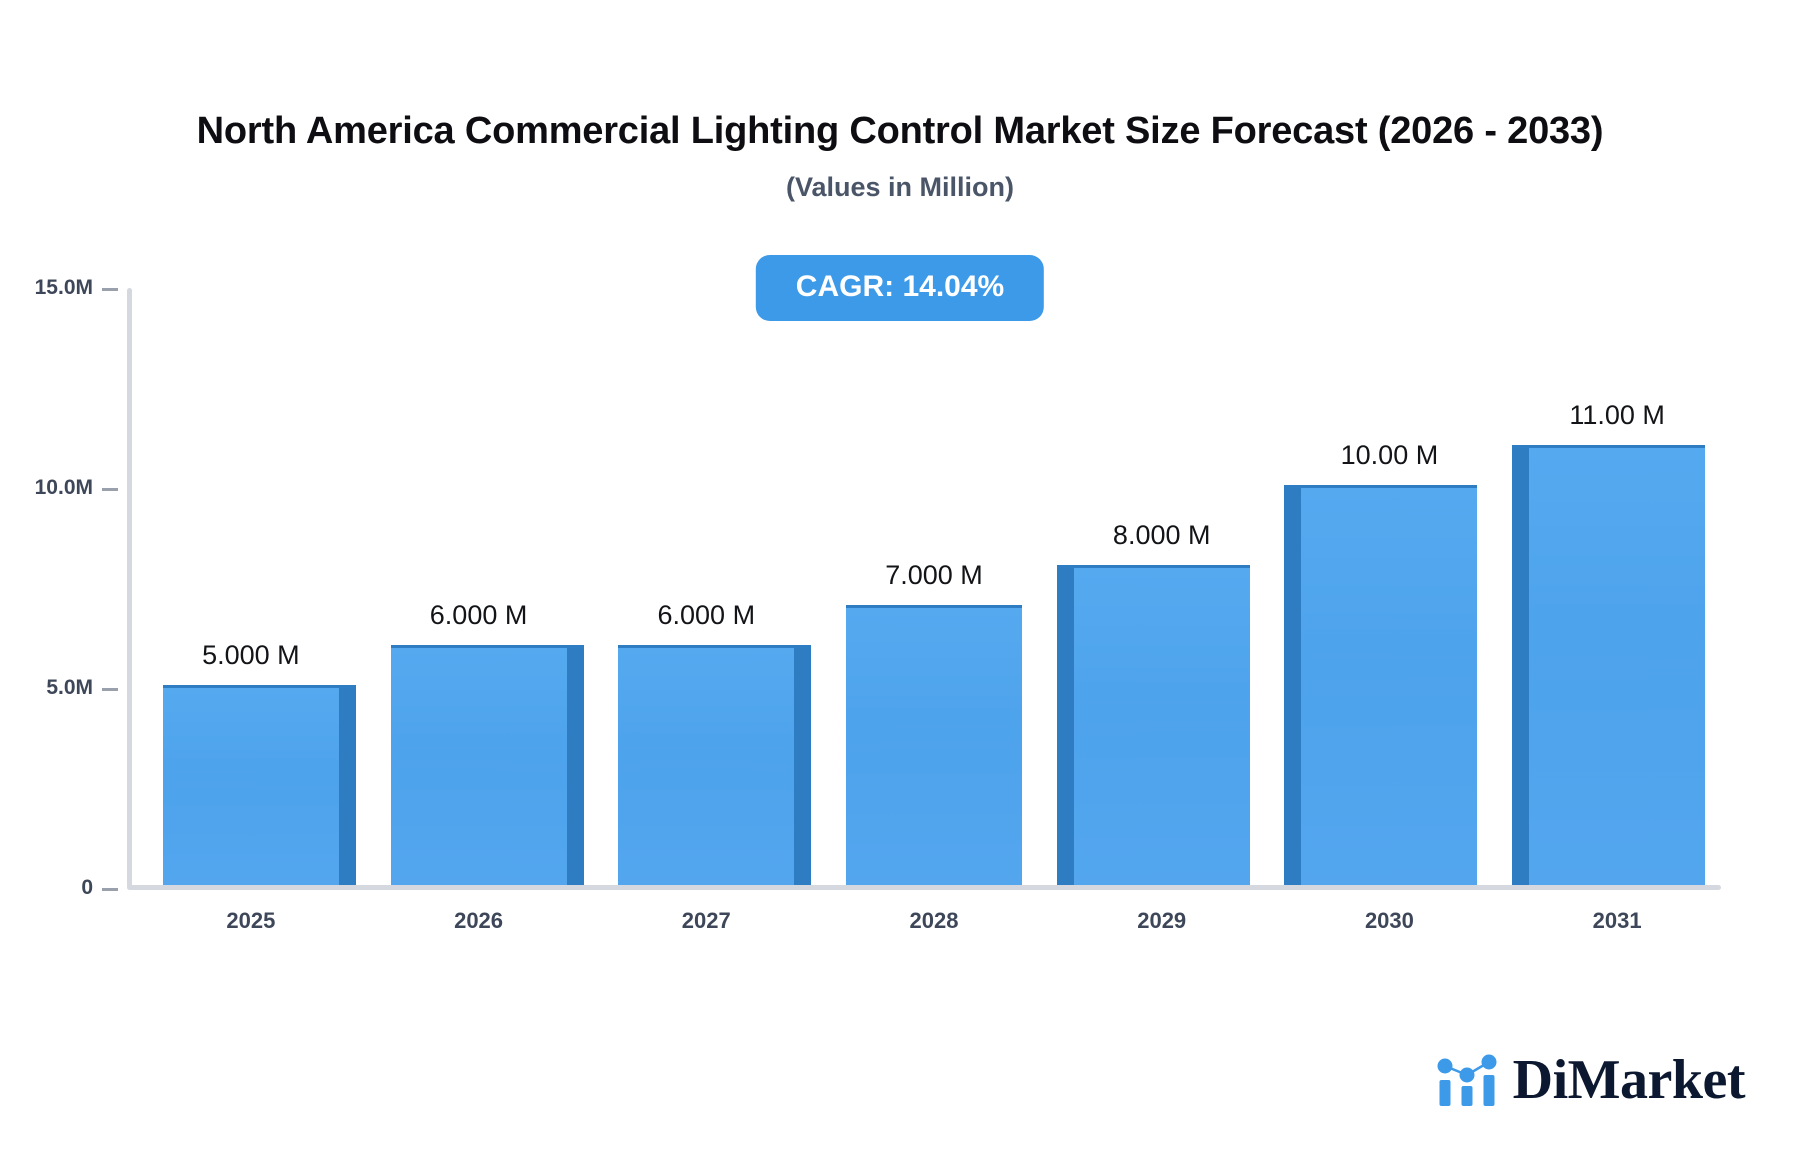 The image size is (1800, 1156). I want to click on y-tick-label: 15.0M, so click(63, 287).